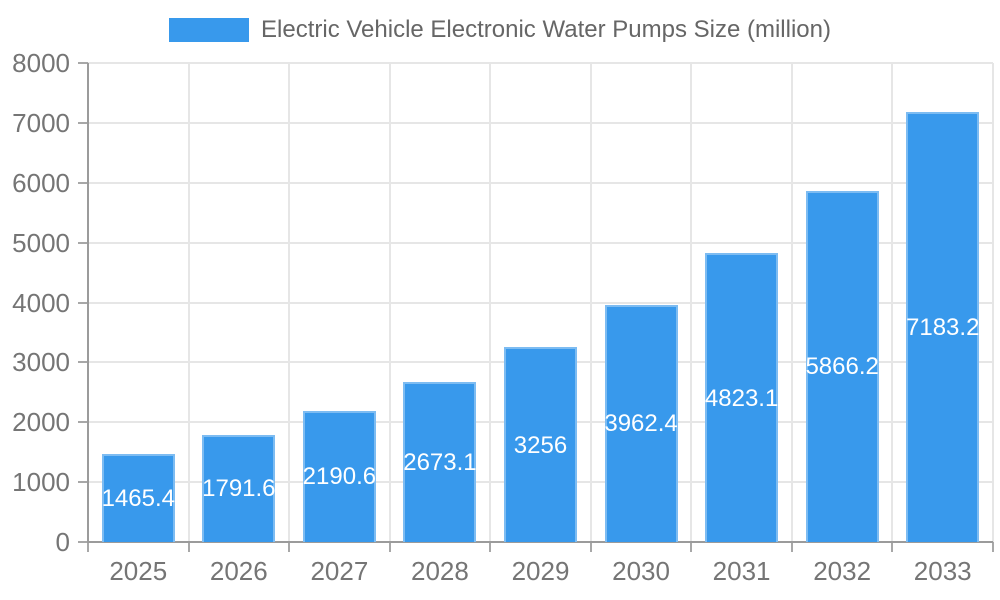 The image size is (1000, 600). Describe the element at coordinates (41, 302) in the screenshot. I see `y-axis-label: 4000` at that location.